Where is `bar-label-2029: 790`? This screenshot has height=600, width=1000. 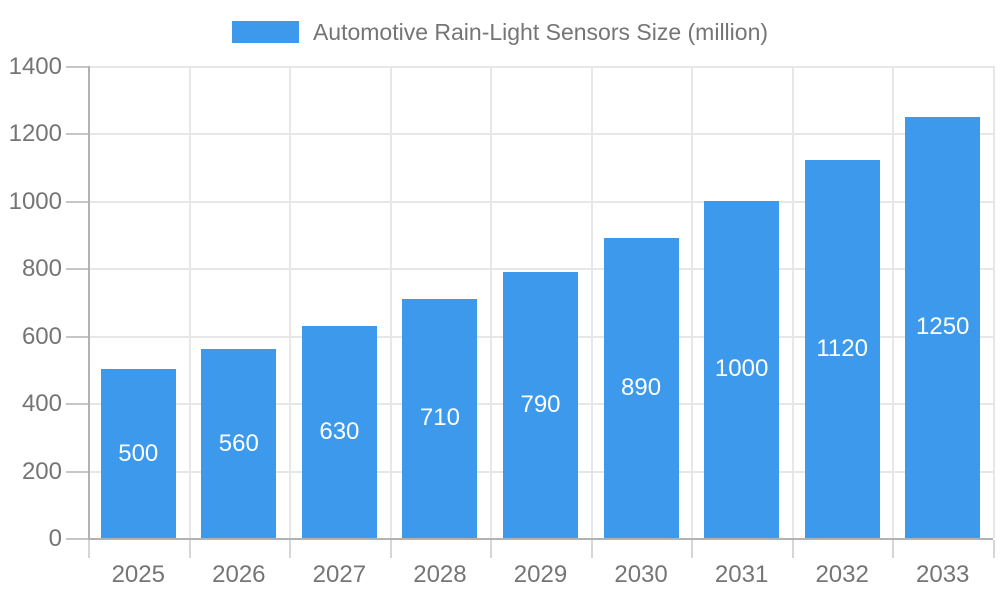
bar-label-2029: 790 is located at coordinates (540, 404).